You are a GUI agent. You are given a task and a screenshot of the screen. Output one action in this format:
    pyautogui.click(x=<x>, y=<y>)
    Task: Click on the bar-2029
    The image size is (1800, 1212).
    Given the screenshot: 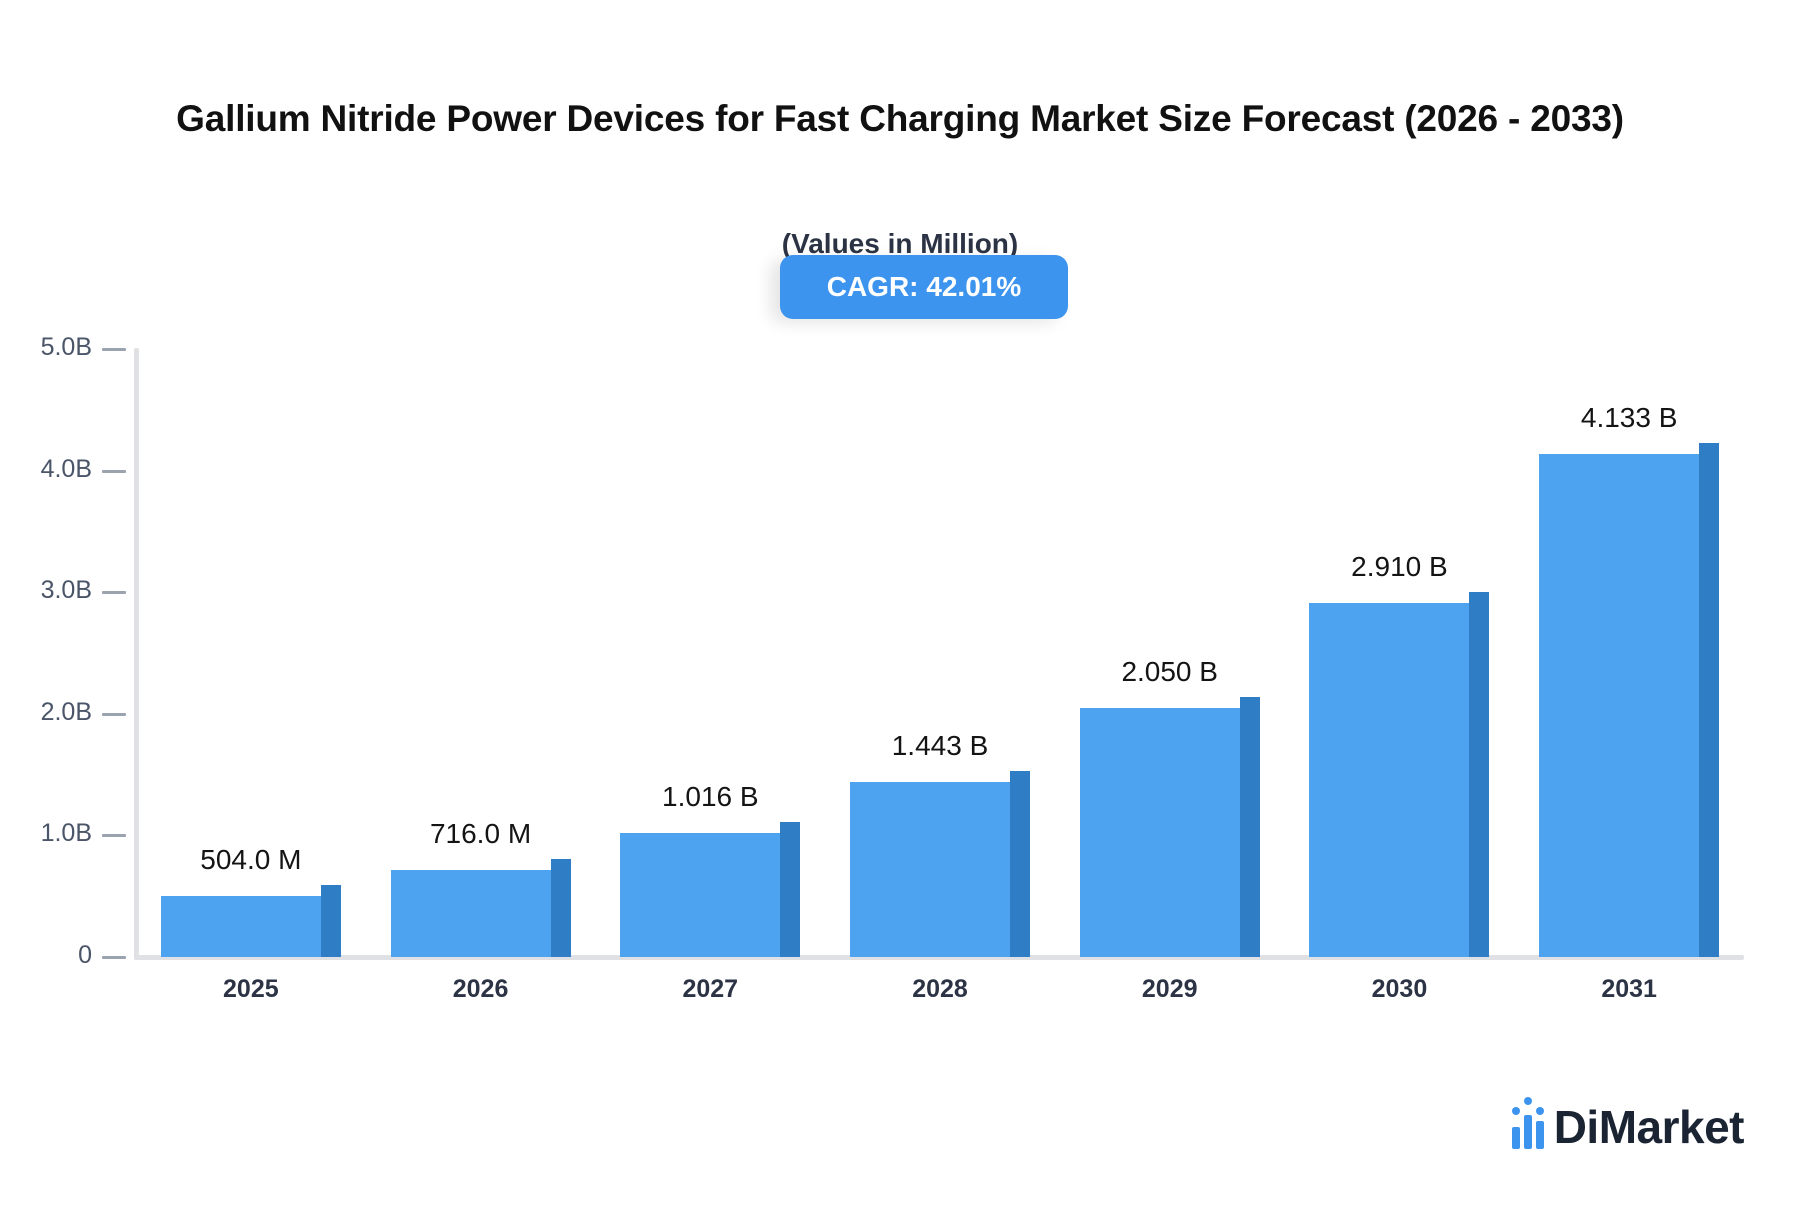 What is the action you would take?
    pyautogui.click(x=1169, y=826)
    